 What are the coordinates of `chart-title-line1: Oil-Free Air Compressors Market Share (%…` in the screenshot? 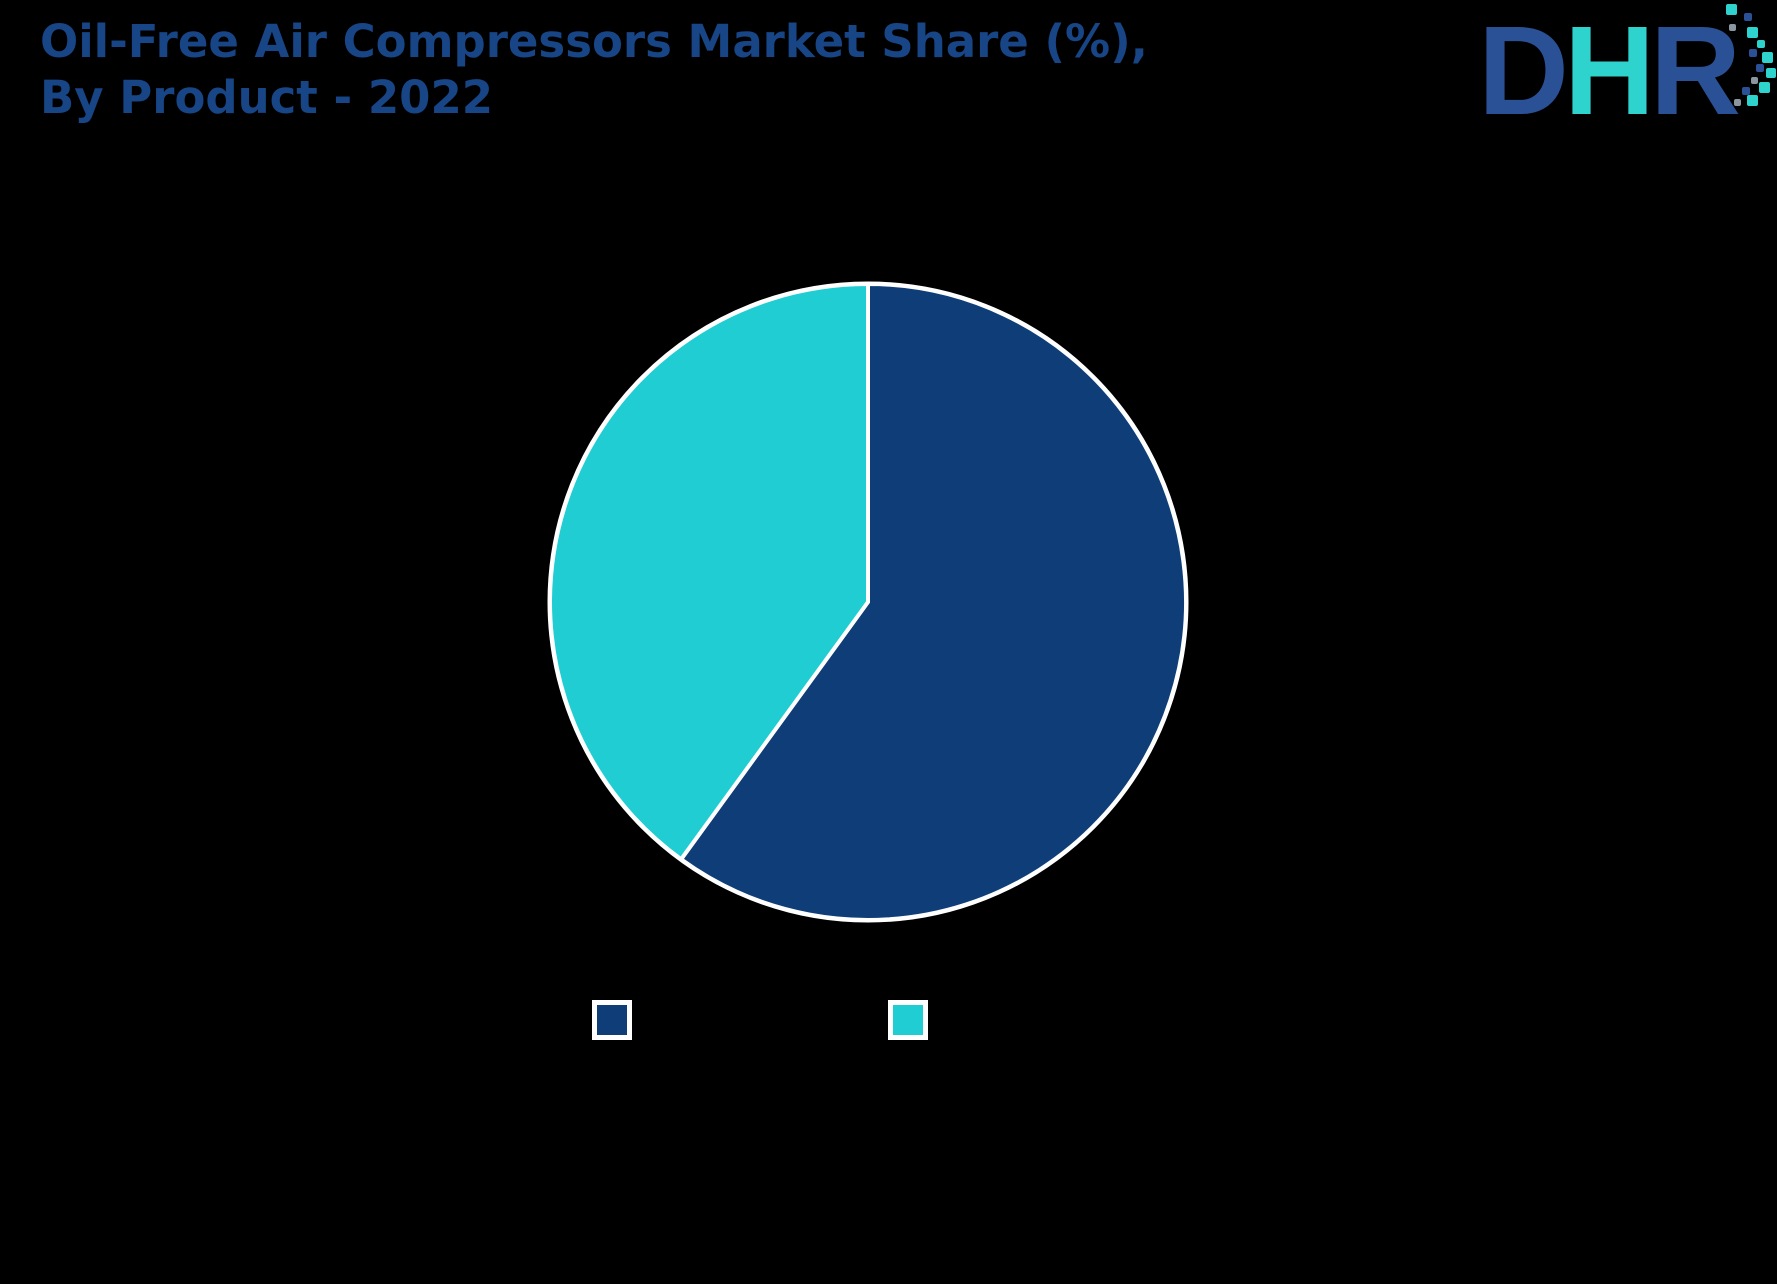 It's located at (594, 41).